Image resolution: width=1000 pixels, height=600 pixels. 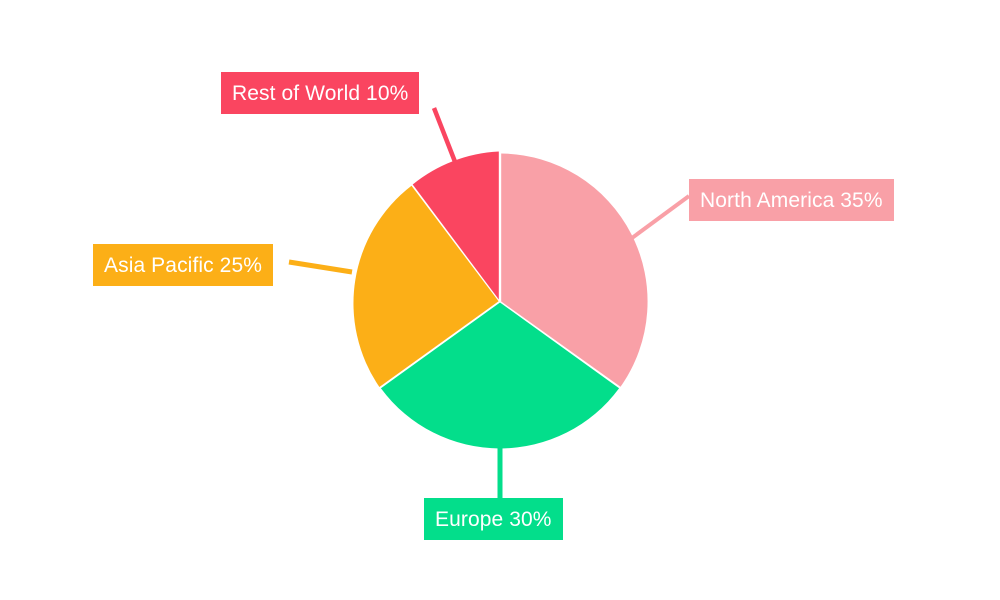 I want to click on pie-label-europe: Europe 30%, so click(x=493, y=519).